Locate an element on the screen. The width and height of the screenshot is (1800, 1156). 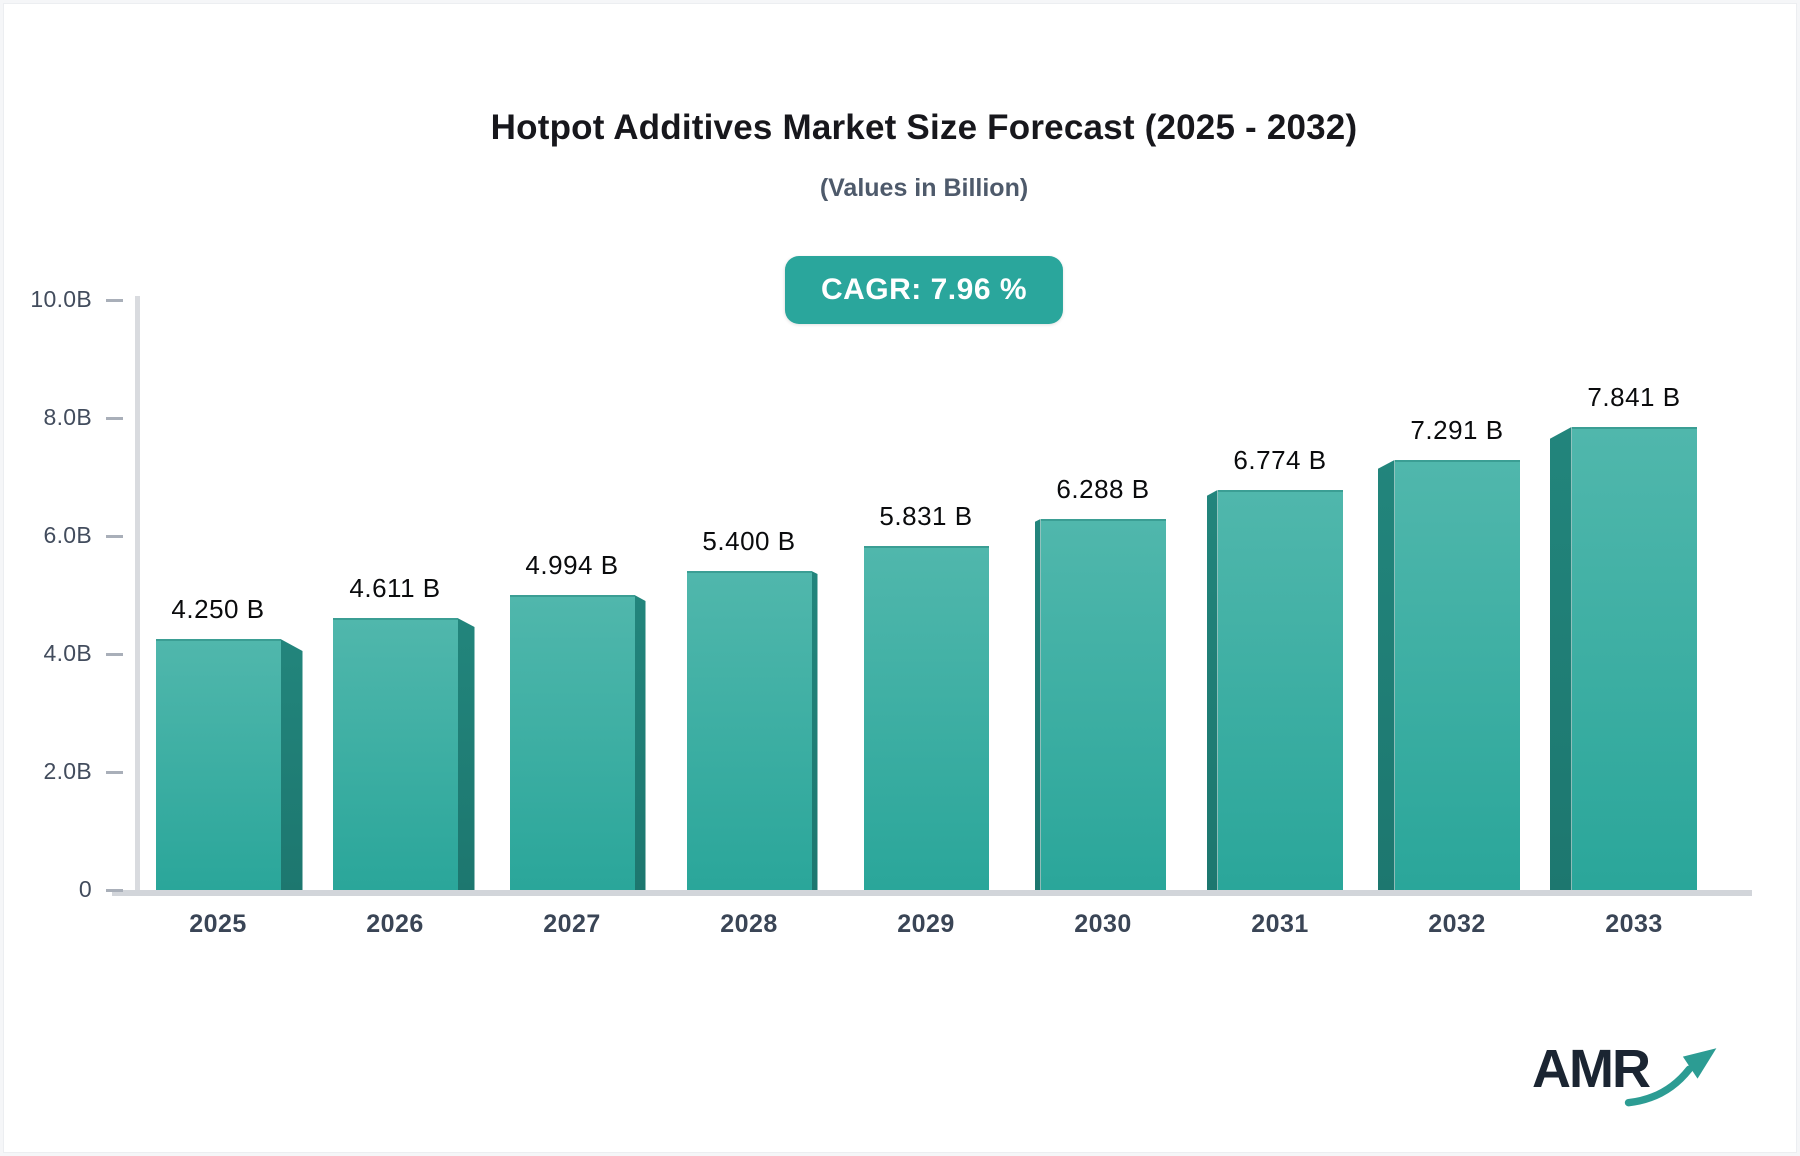
x-tick-label: 2029 is located at coordinates (926, 924).